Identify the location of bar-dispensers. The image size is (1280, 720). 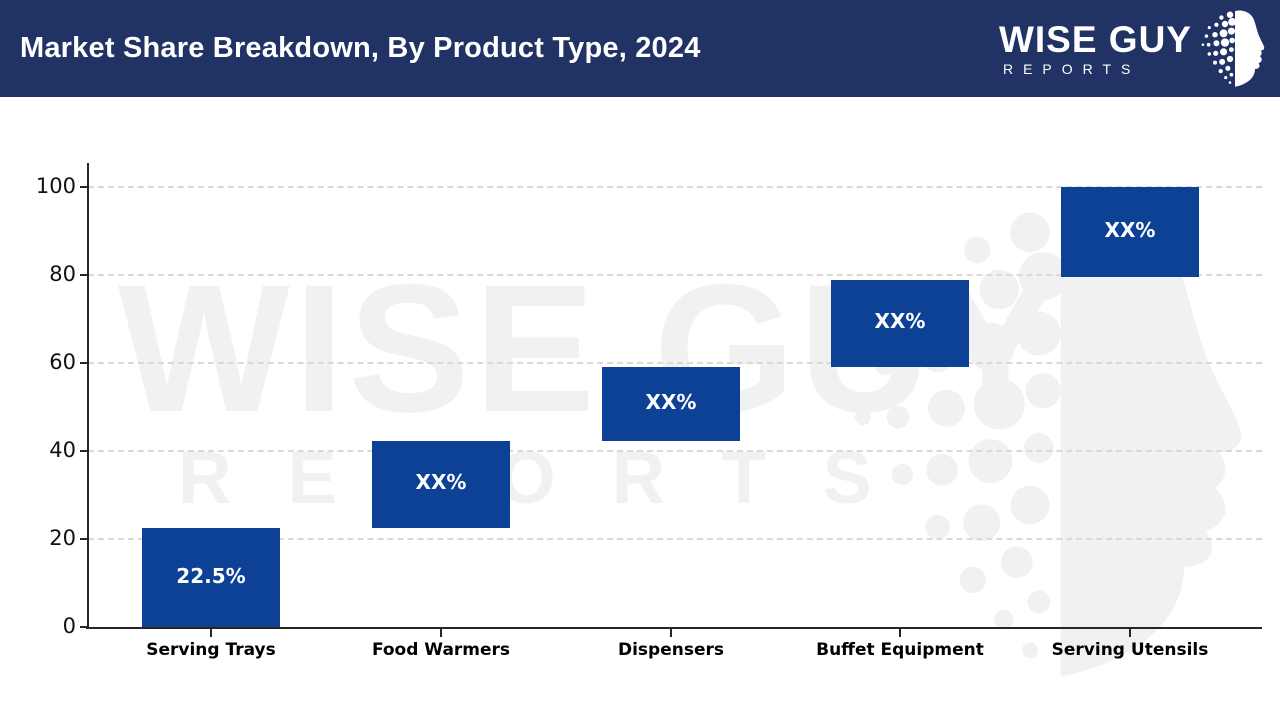
(671, 403).